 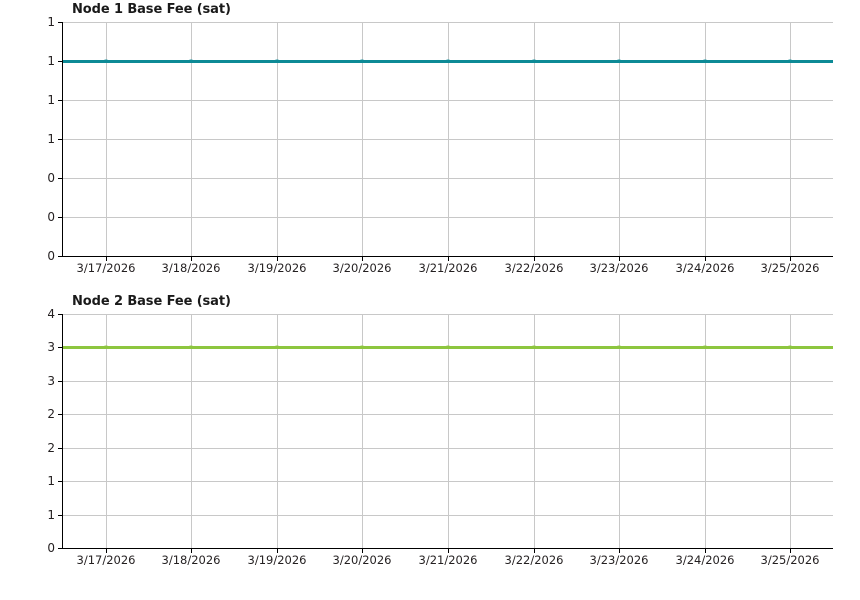 I want to click on y-axis-label: 4, so click(x=51, y=314).